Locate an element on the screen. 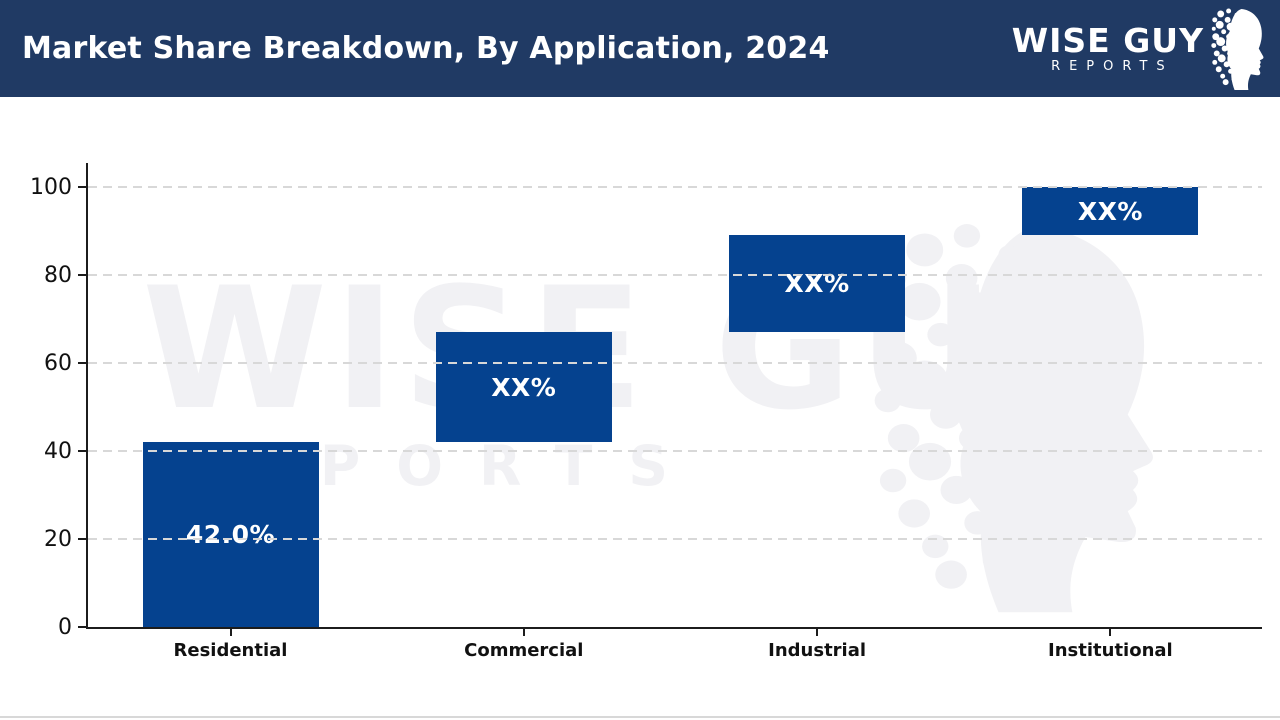  bottom-border is located at coordinates (640, 717).